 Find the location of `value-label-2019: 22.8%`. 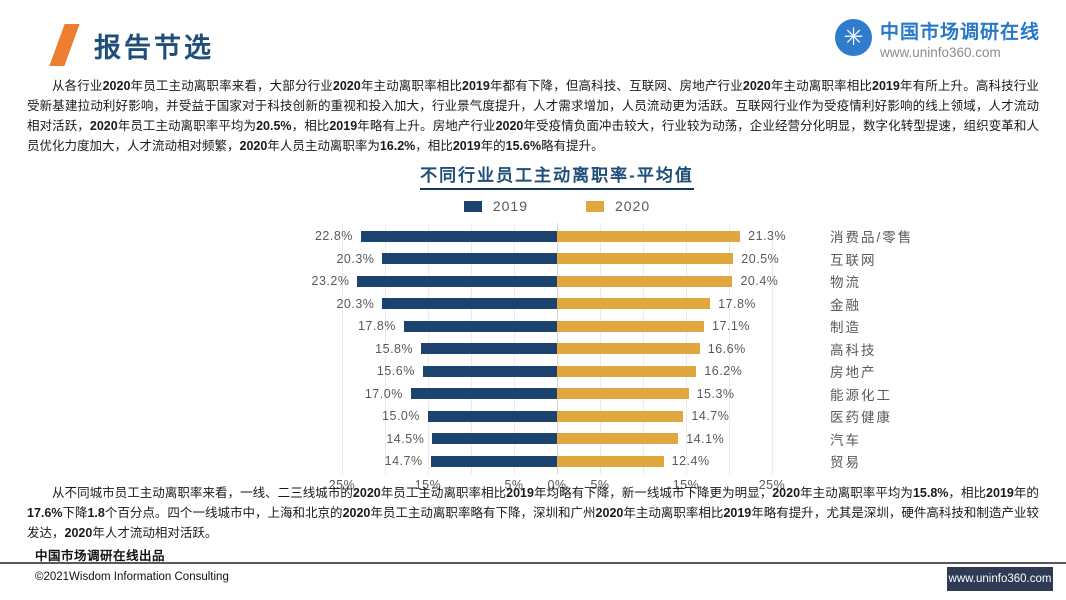

value-label-2019: 22.8% is located at coordinates (333, 236).